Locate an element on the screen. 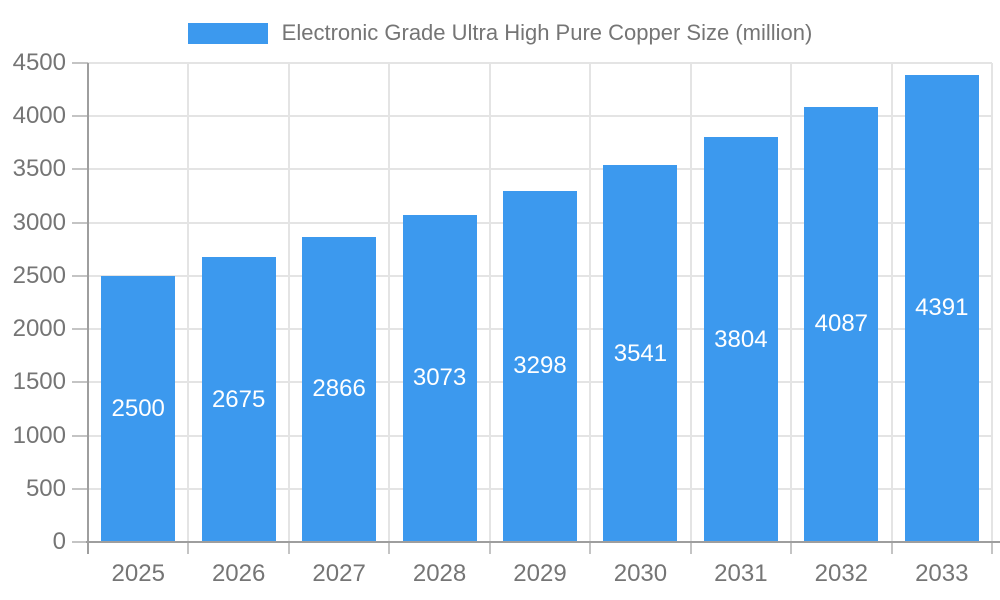 The image size is (1000, 600). bar: 4087 is located at coordinates (841, 324).